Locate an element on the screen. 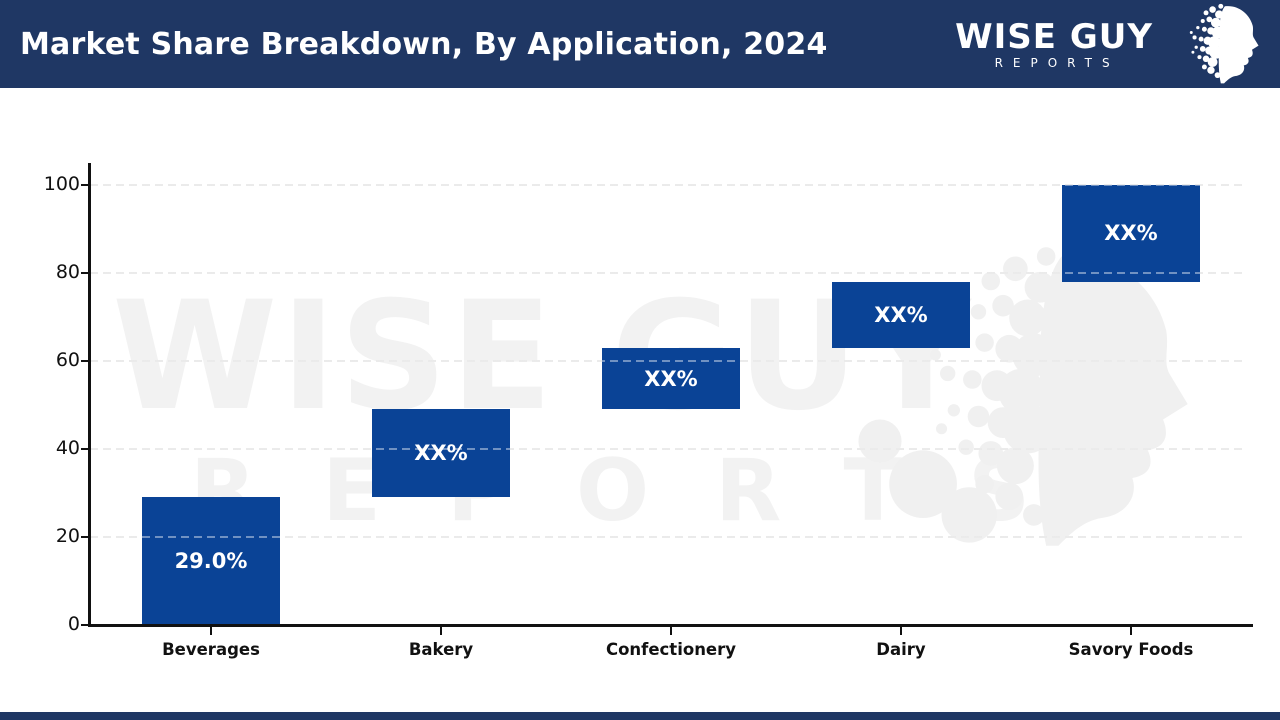  bar-bakery is located at coordinates (441, 453).